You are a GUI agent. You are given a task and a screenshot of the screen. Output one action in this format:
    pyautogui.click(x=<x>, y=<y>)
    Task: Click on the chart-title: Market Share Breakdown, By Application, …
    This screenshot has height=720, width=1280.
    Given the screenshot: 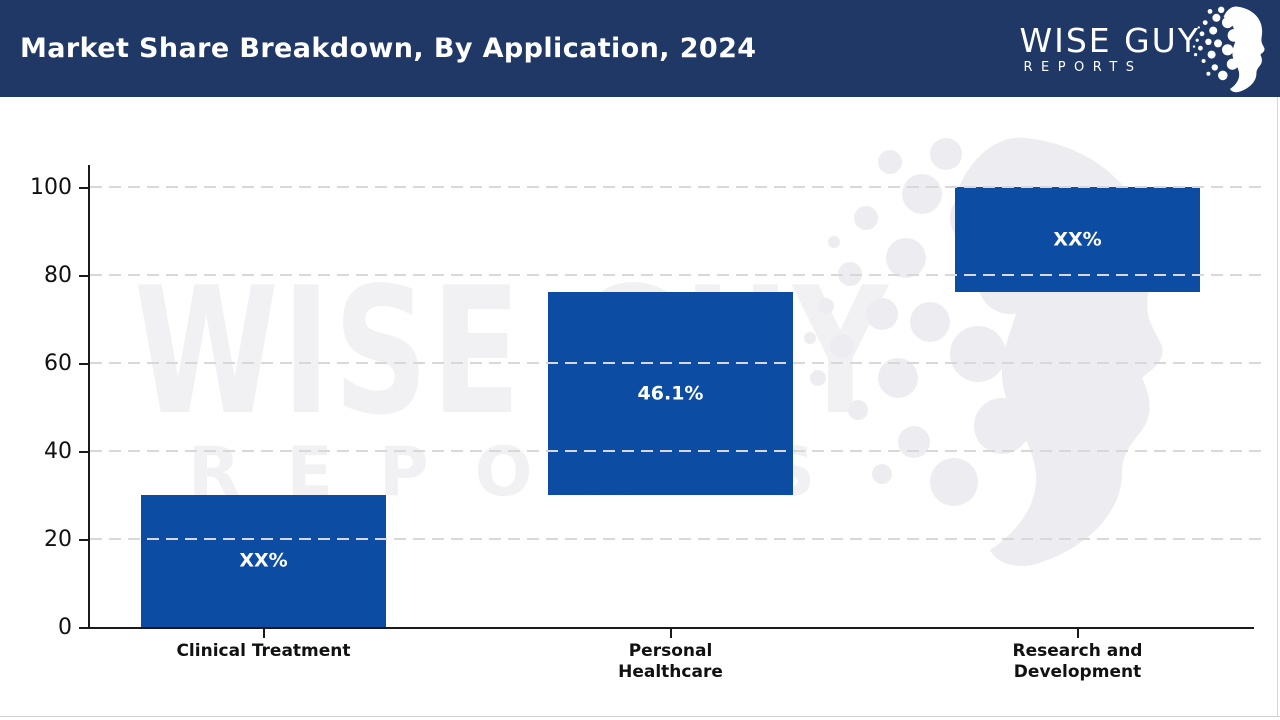 What is the action you would take?
    pyautogui.click(x=388, y=48)
    